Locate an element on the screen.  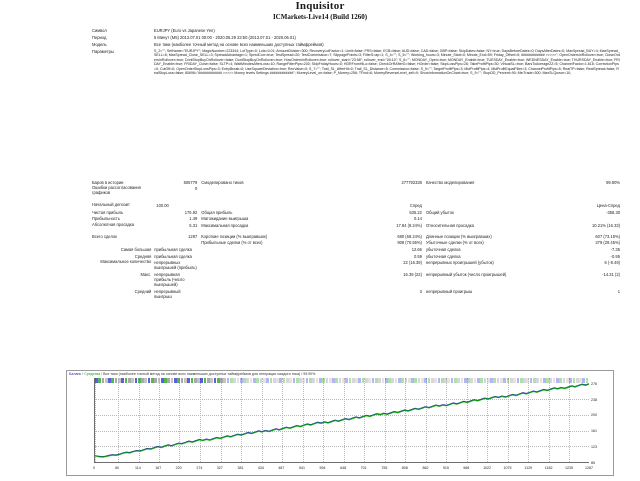
errors-value: 0 is located at coordinates (196, 189).